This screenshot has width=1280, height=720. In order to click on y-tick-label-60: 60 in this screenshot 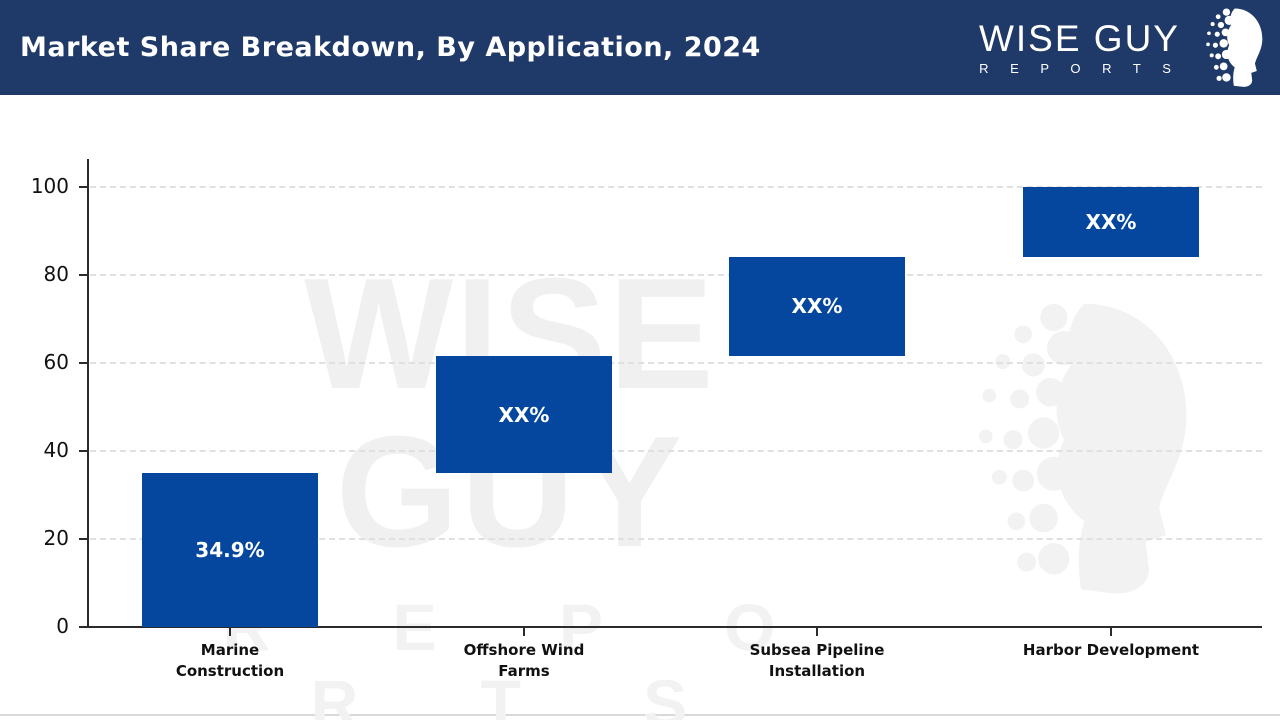, I will do `click(56, 362)`.